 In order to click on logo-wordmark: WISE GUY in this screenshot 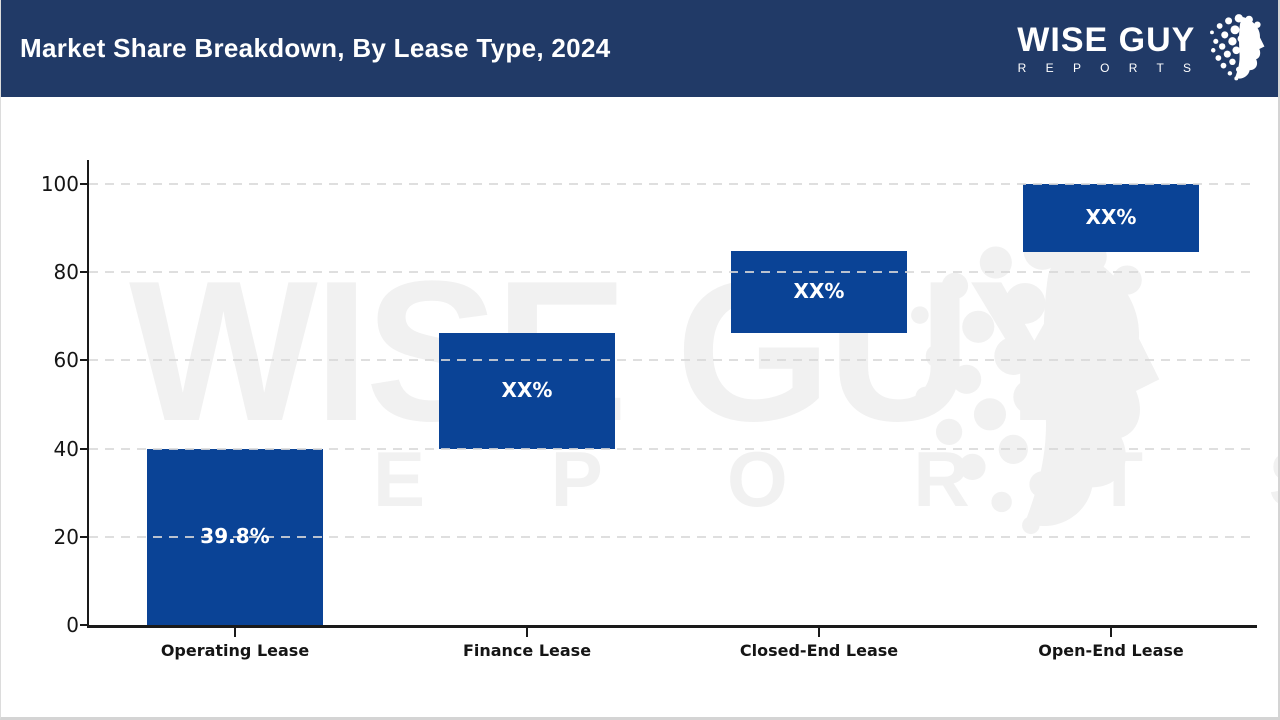, I will do `click(1106, 39)`.